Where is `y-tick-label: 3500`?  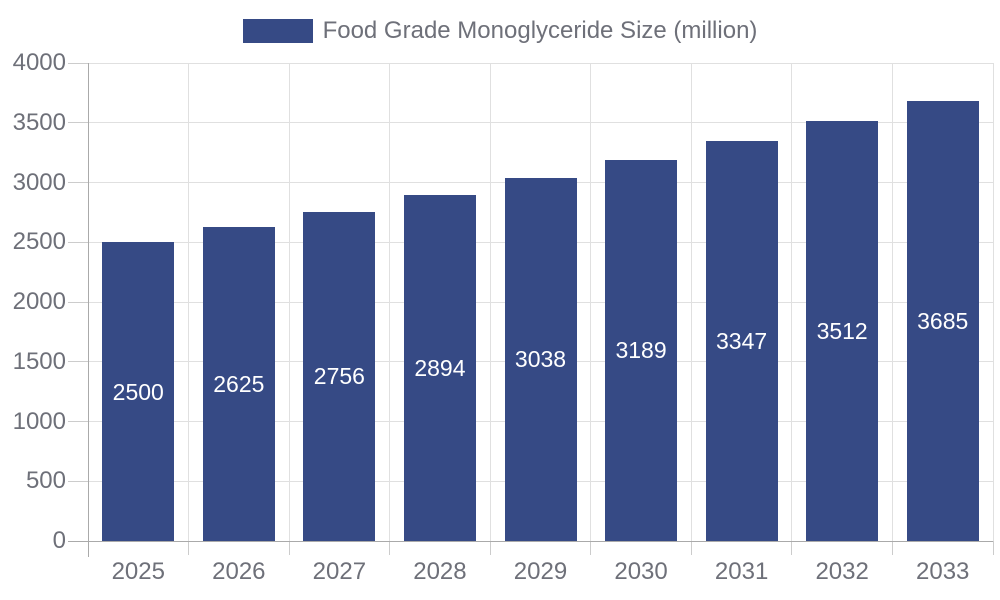 y-tick-label: 3500 is located at coordinates (39, 122).